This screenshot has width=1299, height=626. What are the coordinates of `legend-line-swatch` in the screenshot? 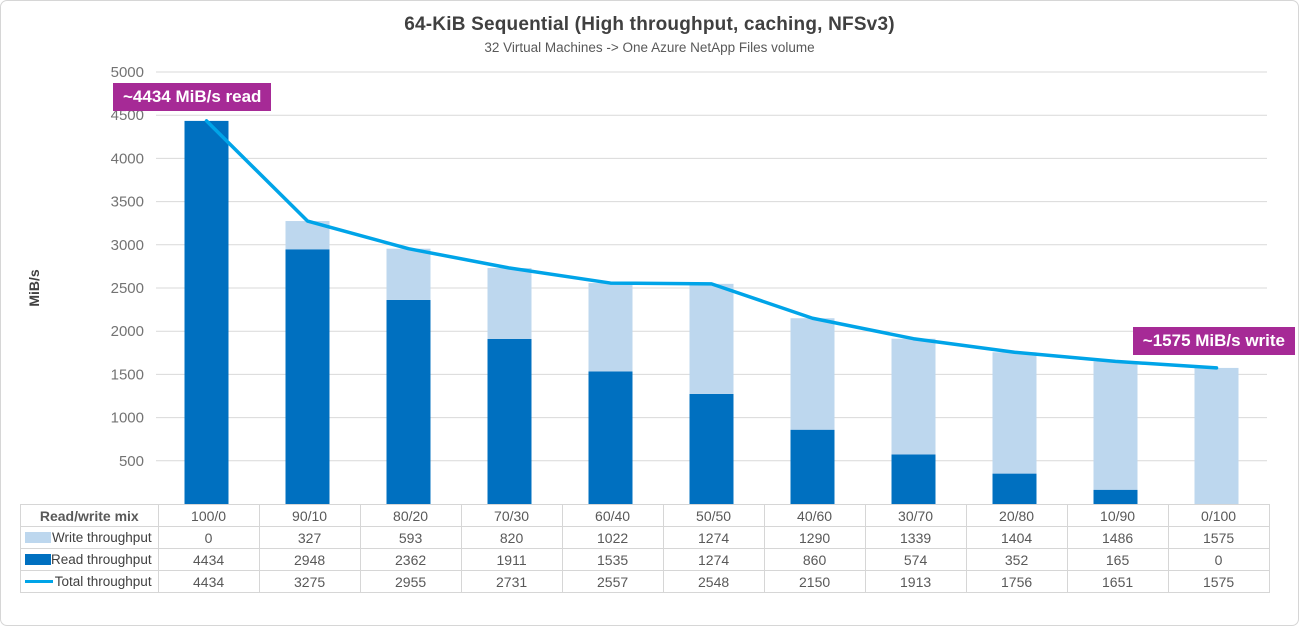 It's located at (39, 581).